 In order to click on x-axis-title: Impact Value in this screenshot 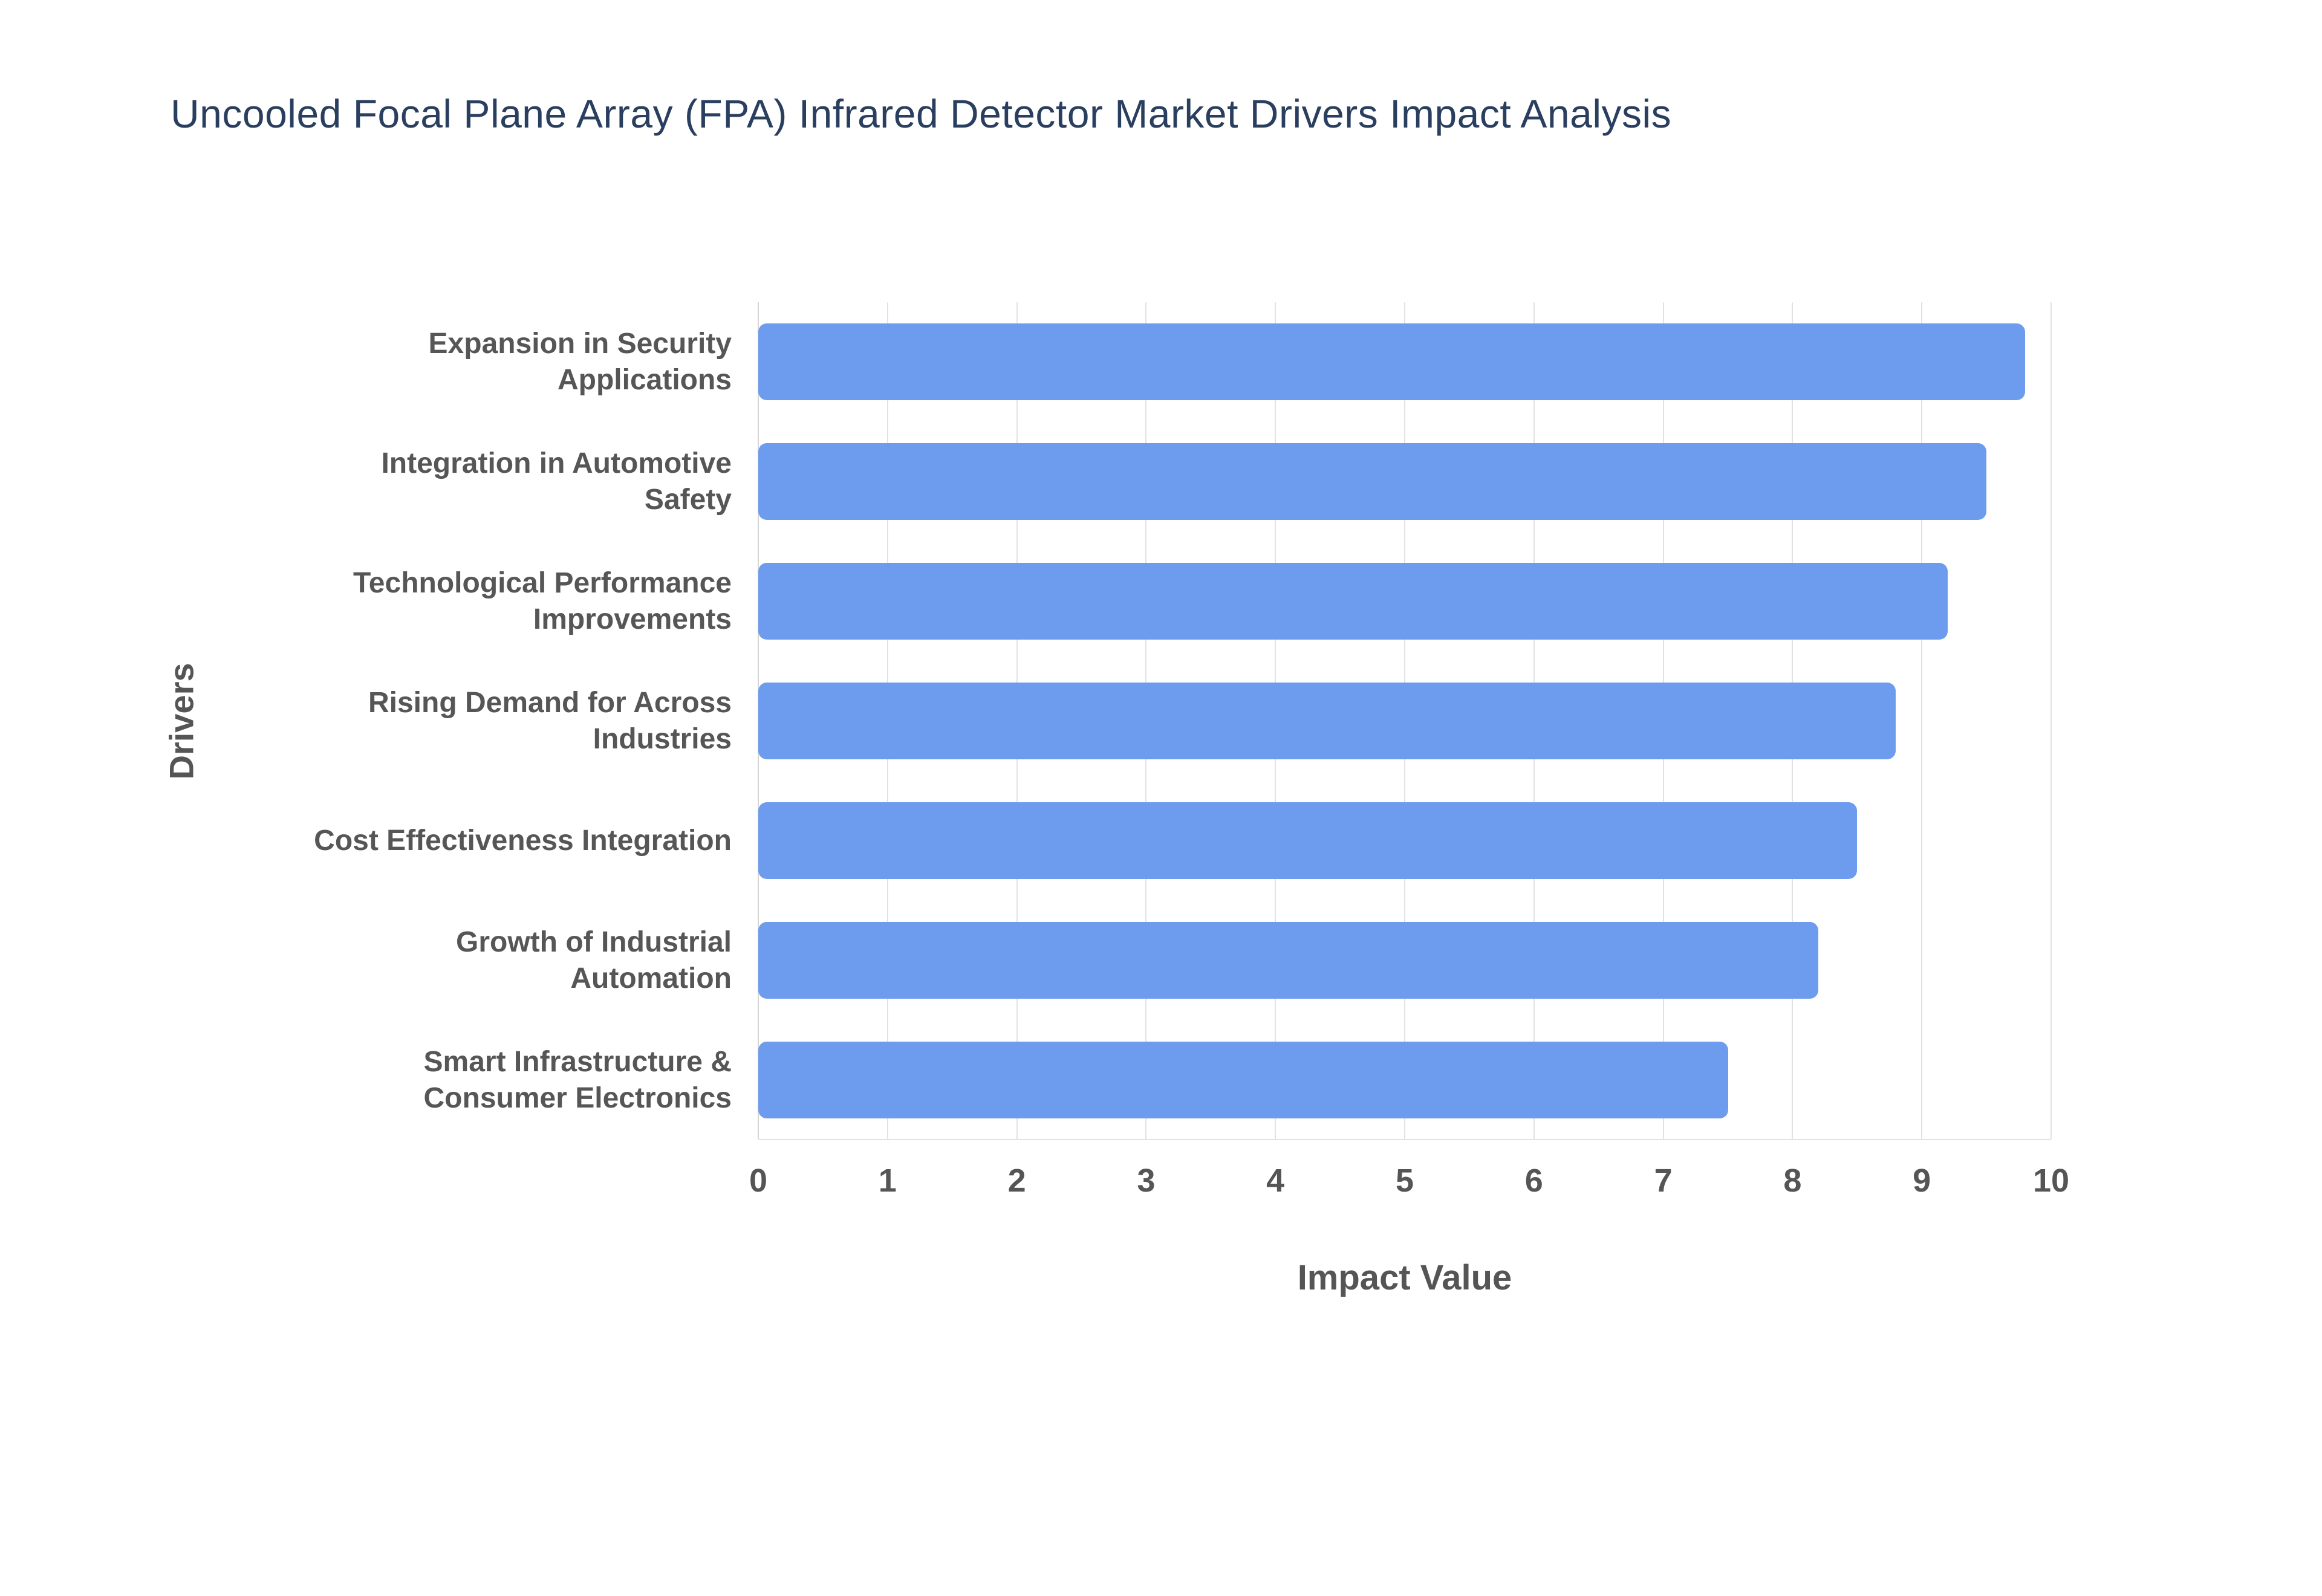, I will do `click(1404, 1277)`.